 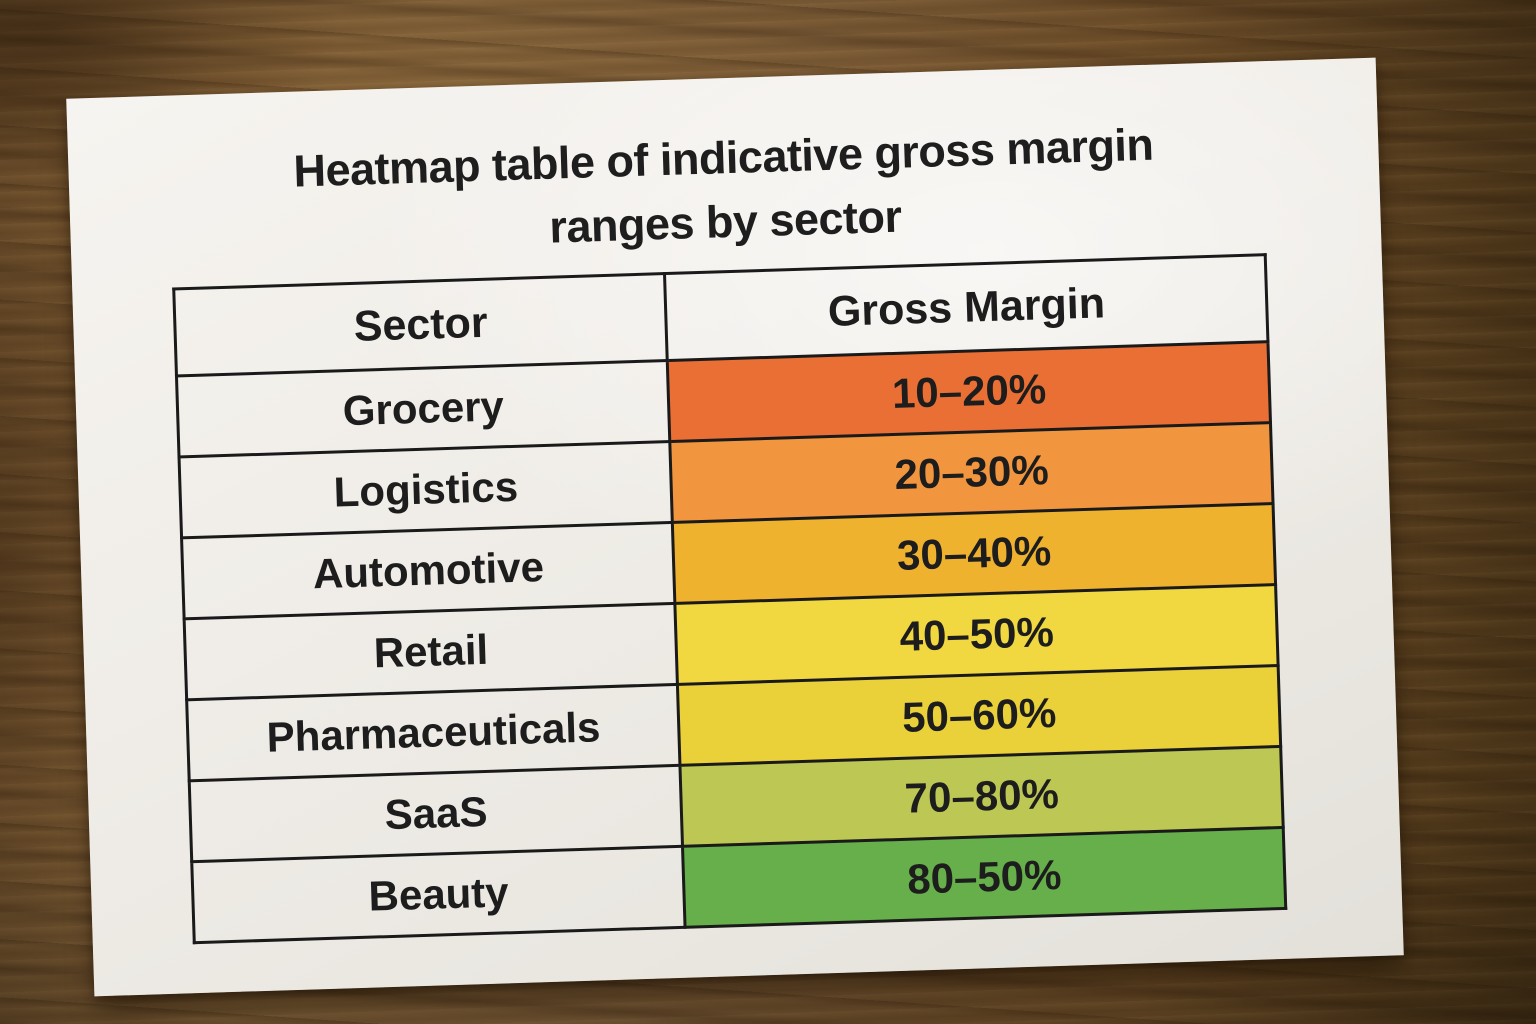 What do you see at coordinates (423, 408) in the screenshot?
I see `sector-cell: Grocery` at bounding box center [423, 408].